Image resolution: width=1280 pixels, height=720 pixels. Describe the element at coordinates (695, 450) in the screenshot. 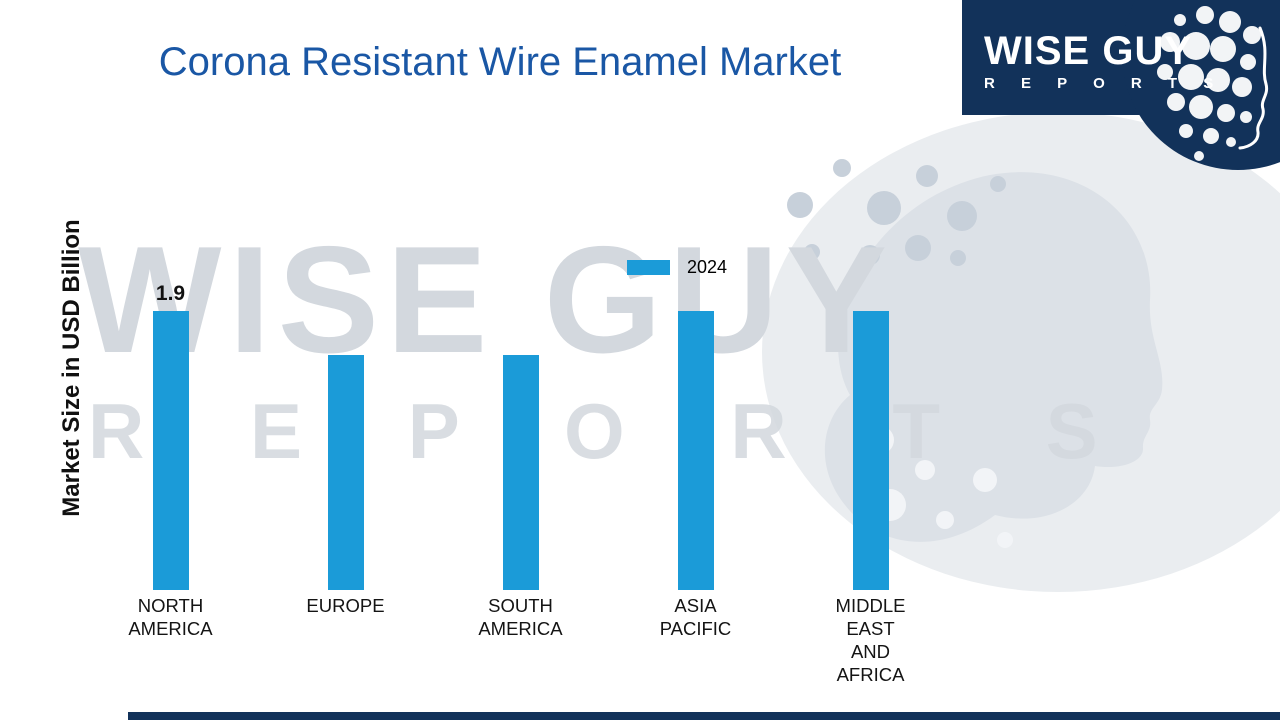

I see `bar-asia-pacific` at that location.